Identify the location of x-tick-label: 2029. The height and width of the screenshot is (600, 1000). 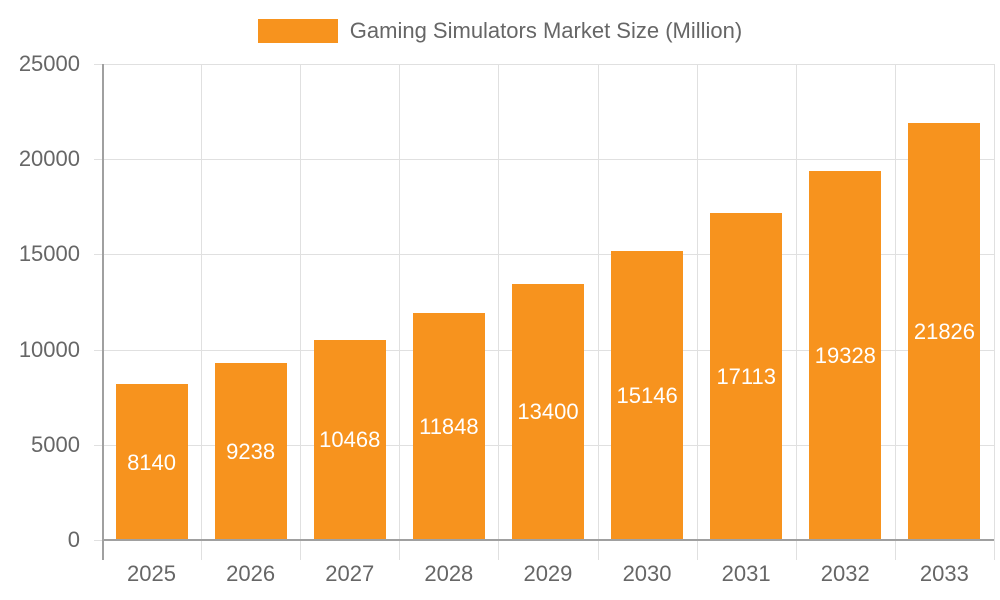
(548, 573).